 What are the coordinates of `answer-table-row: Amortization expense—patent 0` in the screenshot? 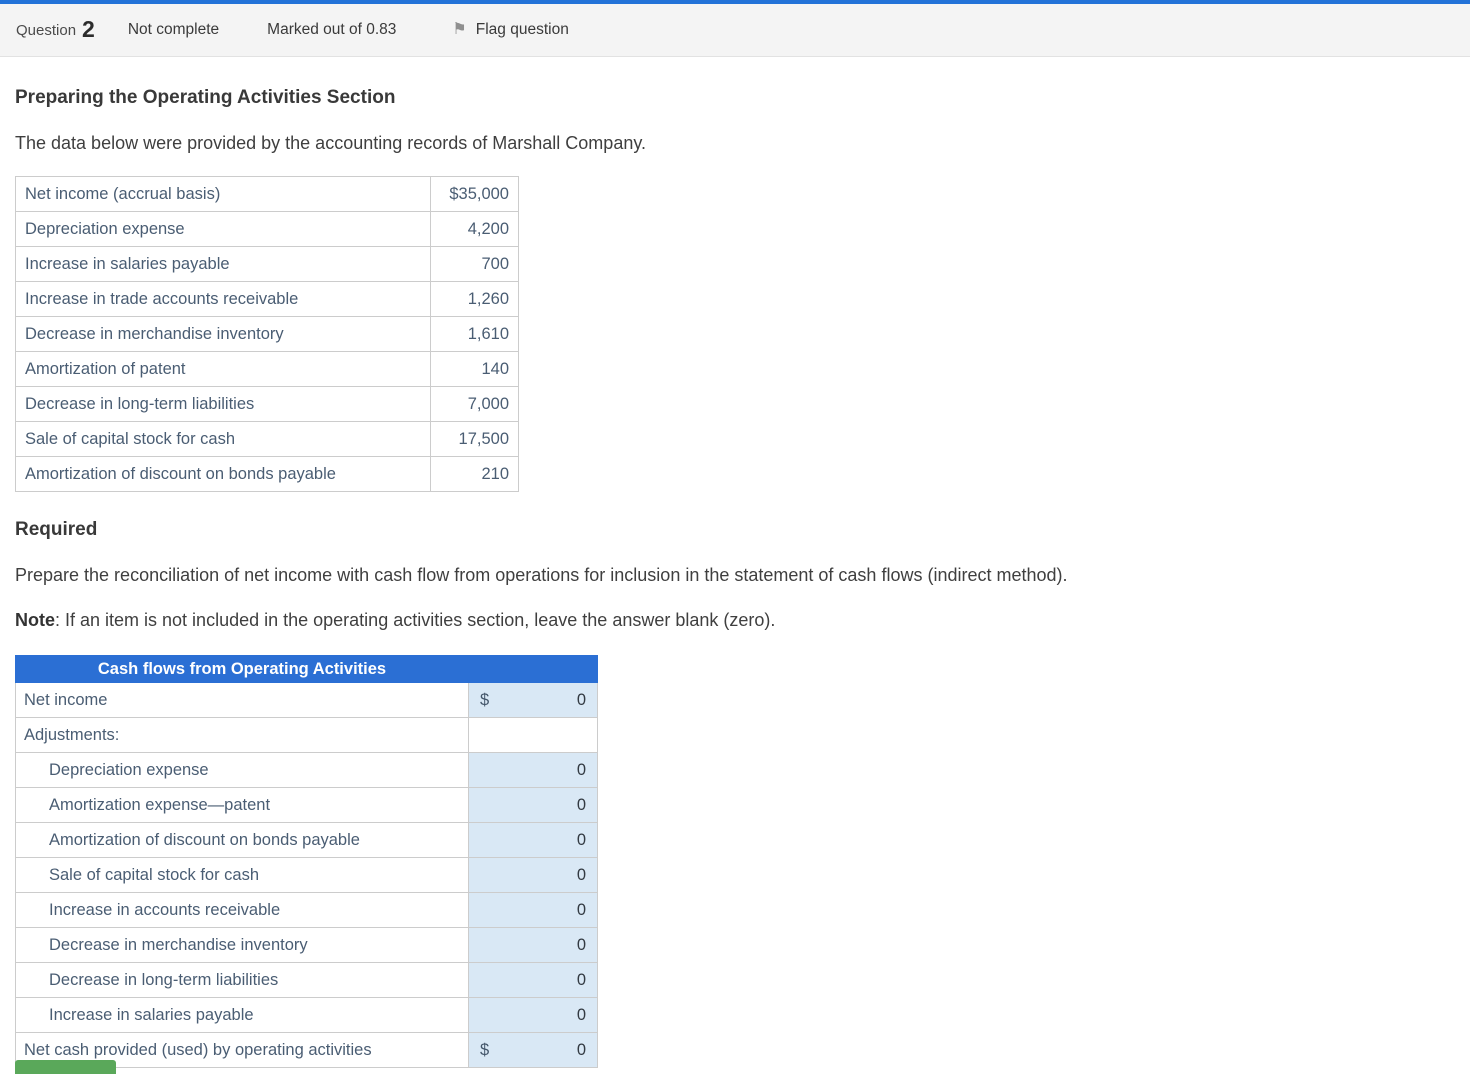 It's located at (306, 805).